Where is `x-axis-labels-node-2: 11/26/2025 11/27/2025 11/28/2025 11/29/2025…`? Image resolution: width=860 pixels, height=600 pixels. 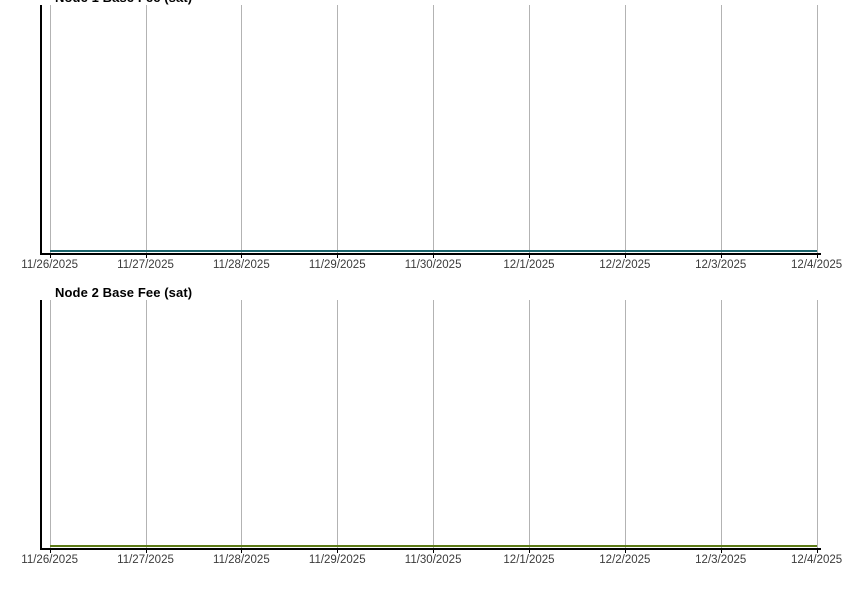 x-axis-labels-node-2: 11/26/2025 11/27/2025 11/28/2025 11/29/2025… is located at coordinates (430, 563).